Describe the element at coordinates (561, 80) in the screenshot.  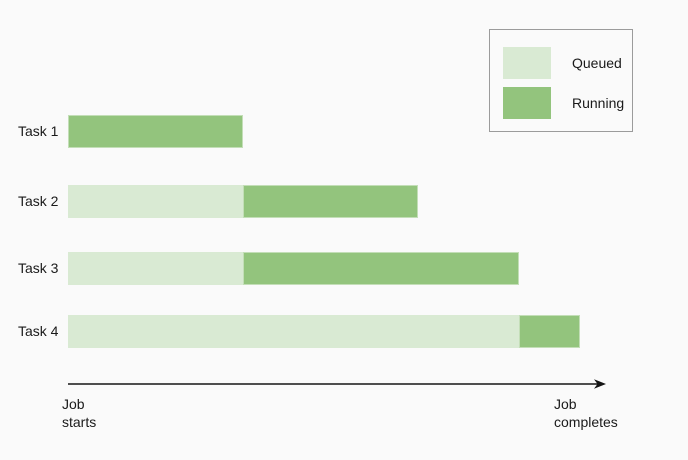
I see `legend: Queued Running` at that location.